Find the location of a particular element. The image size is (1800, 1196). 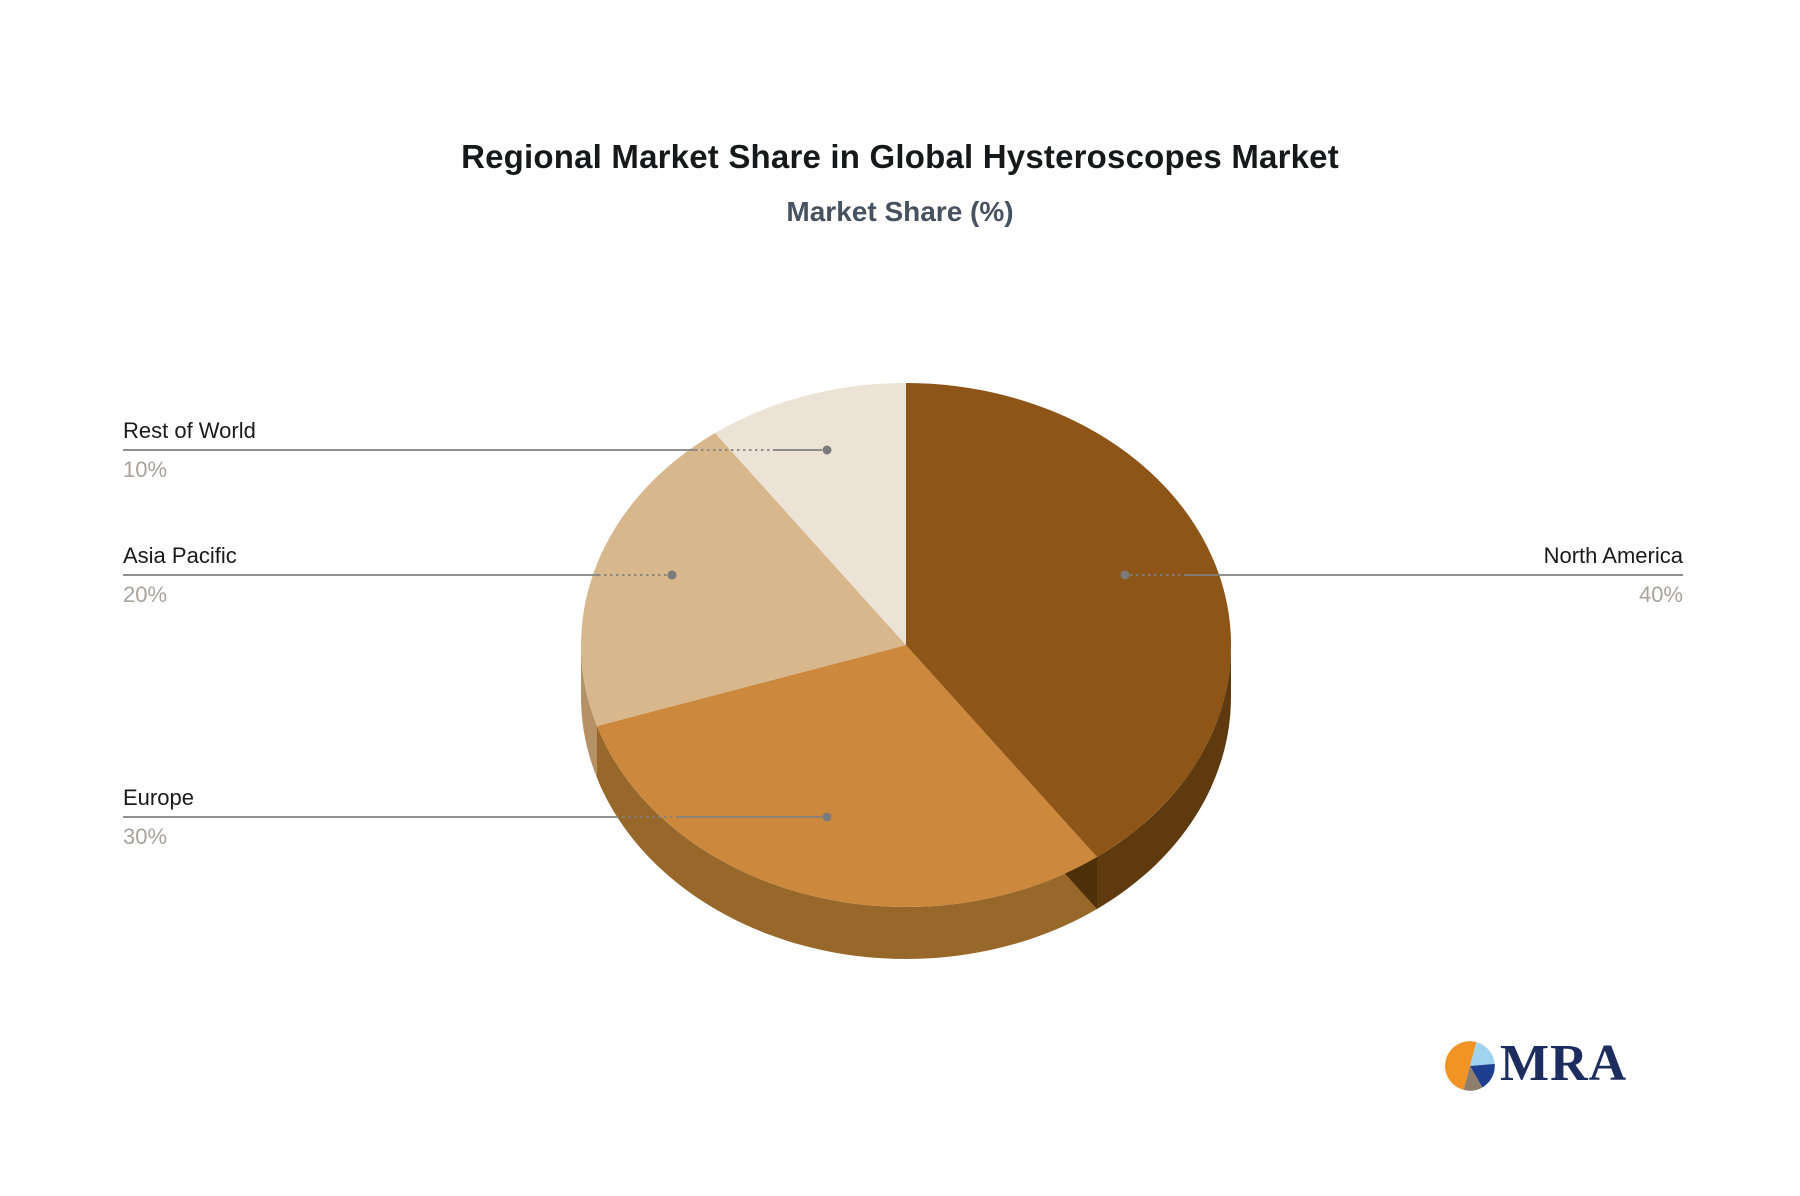

pie-depth-asia-pacific is located at coordinates (589, 711).